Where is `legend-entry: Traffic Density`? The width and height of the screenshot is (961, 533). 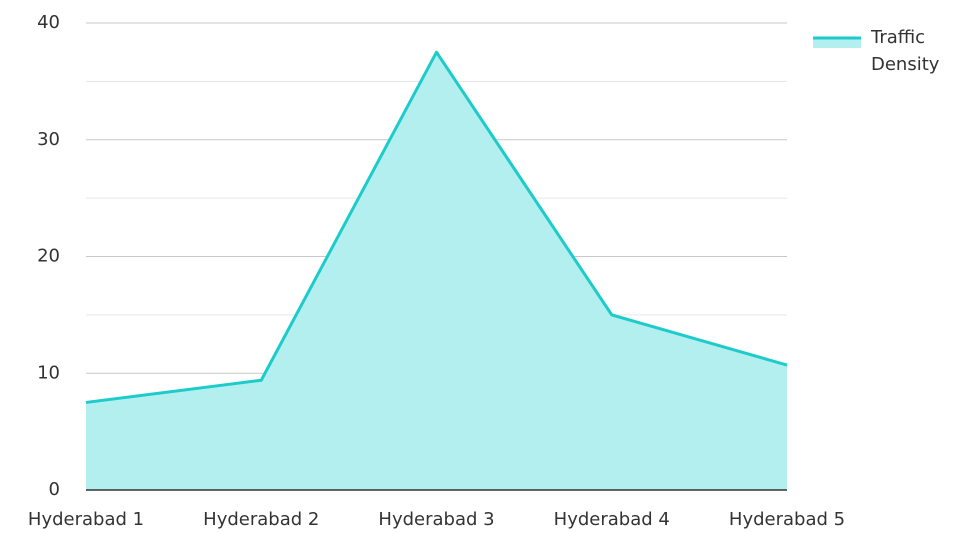
legend-entry: Traffic Density is located at coordinates (905, 51).